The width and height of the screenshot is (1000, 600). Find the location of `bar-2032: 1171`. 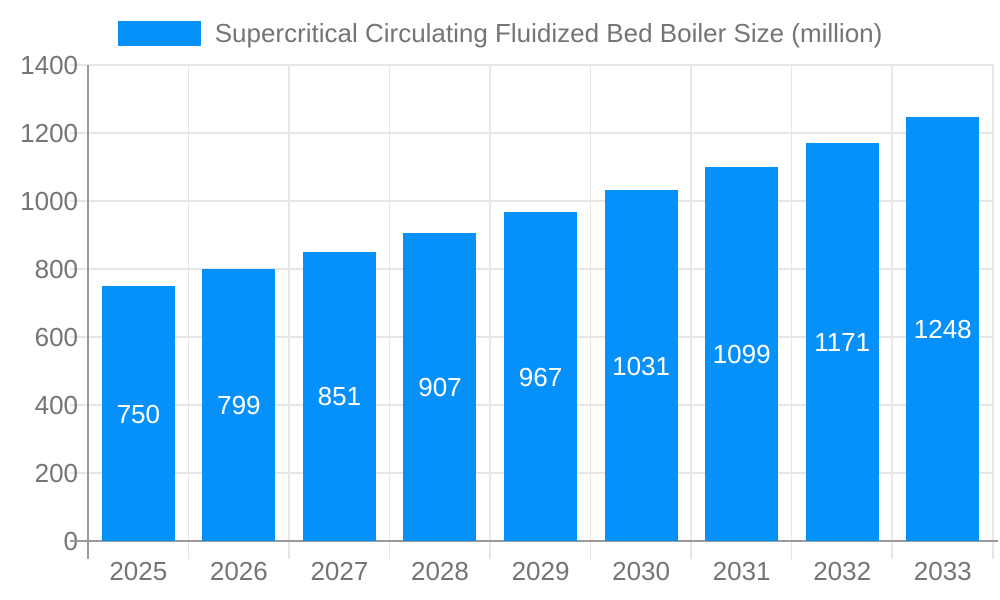

bar-2032: 1171 is located at coordinates (842, 341).